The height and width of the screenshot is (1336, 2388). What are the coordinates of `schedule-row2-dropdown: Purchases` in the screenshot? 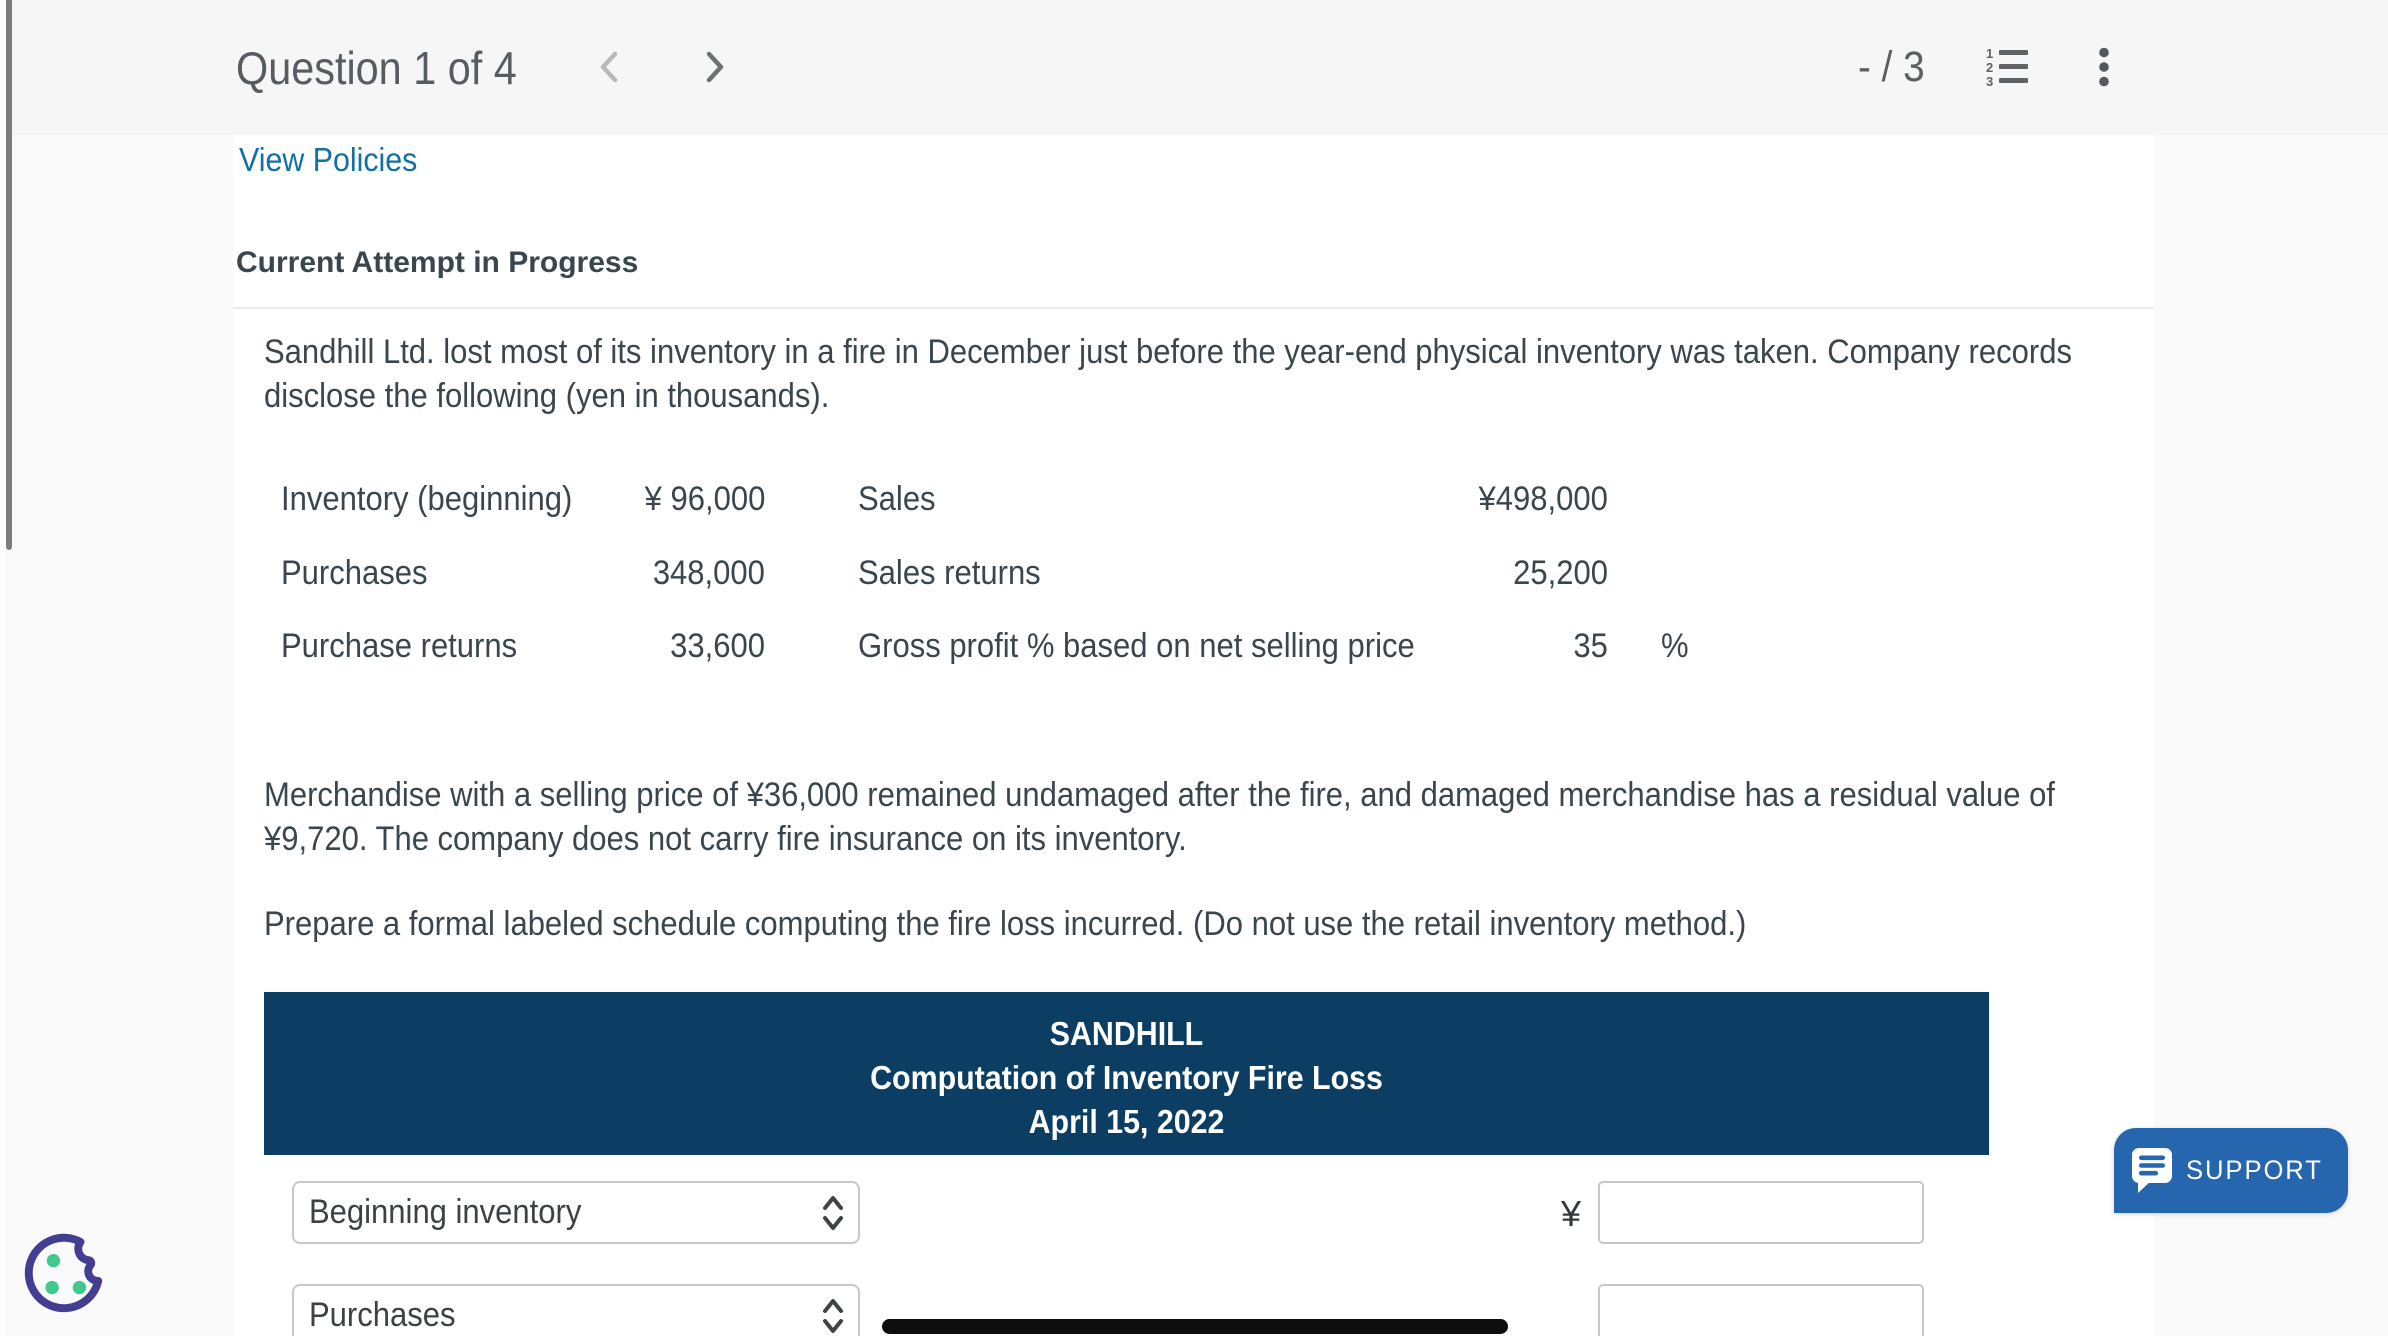 It's located at (576, 1310).